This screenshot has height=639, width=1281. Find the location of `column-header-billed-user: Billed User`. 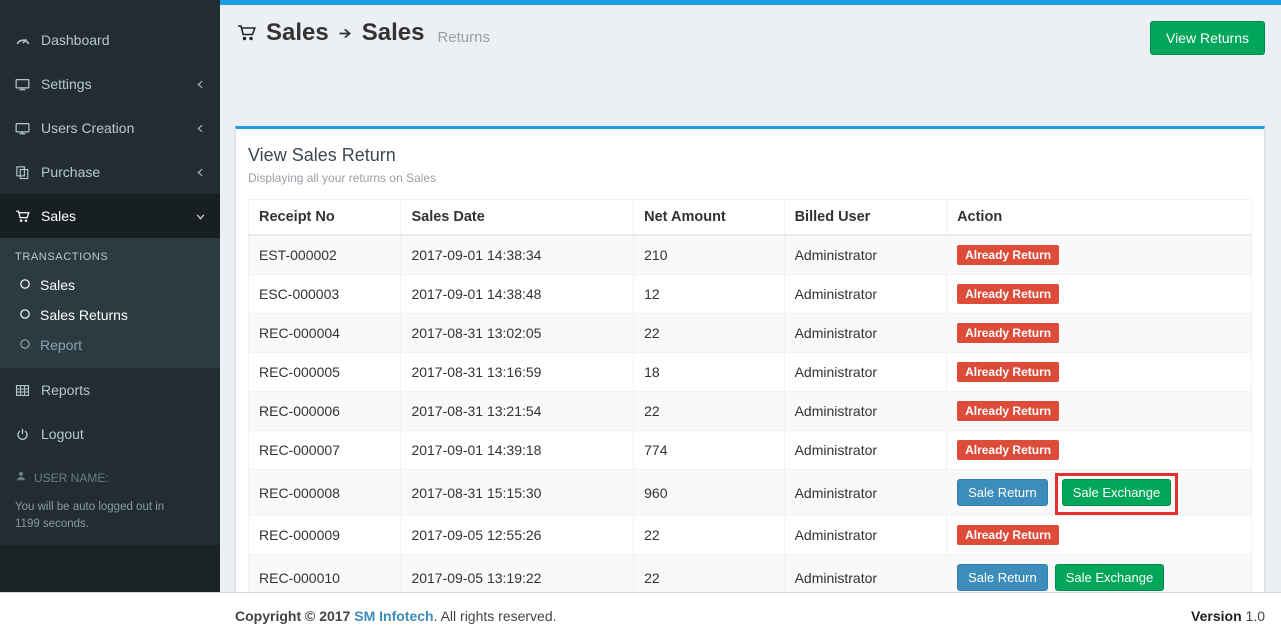

column-header-billed-user: Billed User is located at coordinates (865, 217).